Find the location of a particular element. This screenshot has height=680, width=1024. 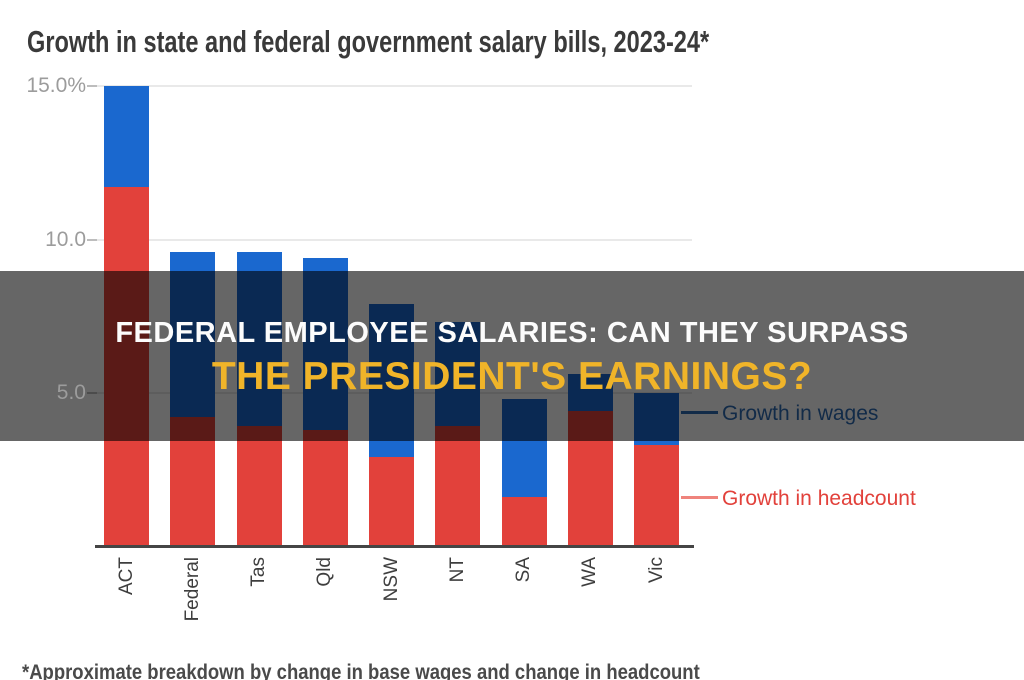

legend-headcount-label: Growth in headcount is located at coordinates (819, 498).